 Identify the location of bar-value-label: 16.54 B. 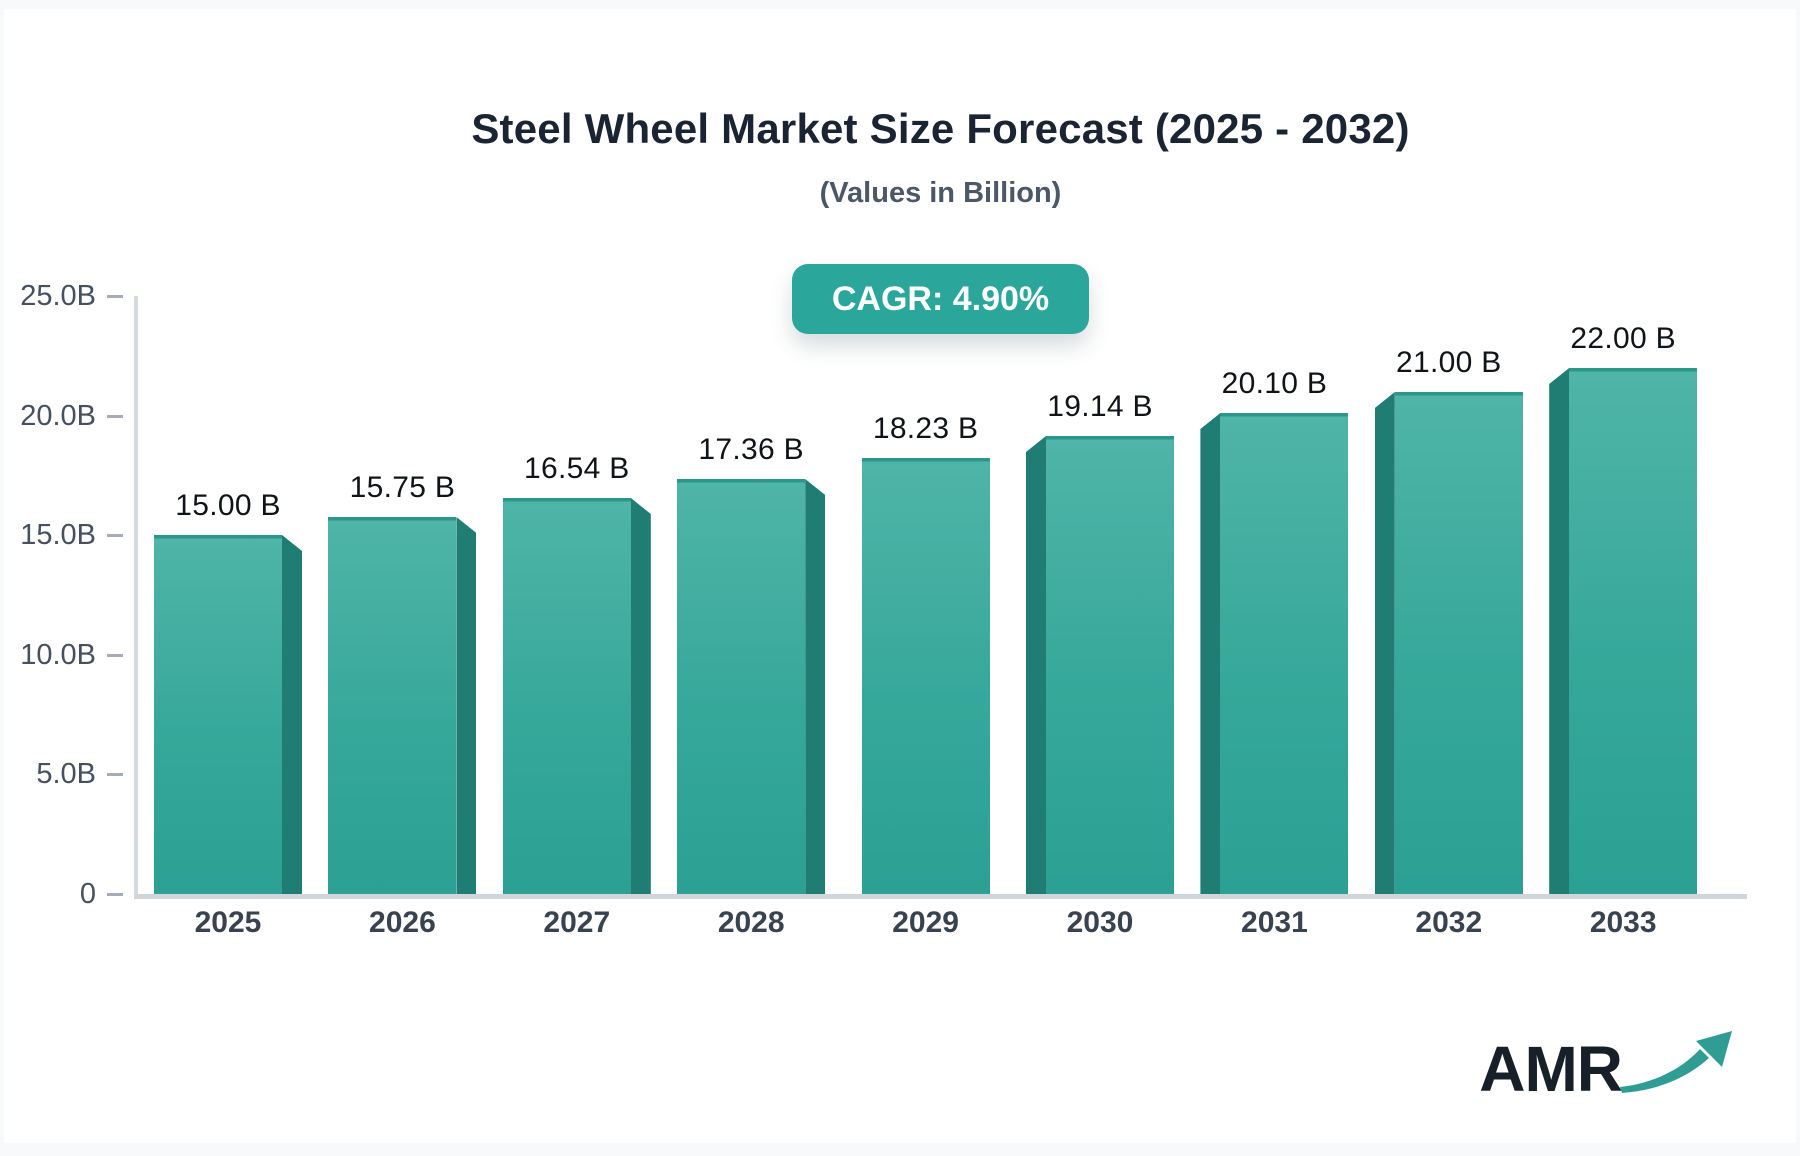
(577, 468).